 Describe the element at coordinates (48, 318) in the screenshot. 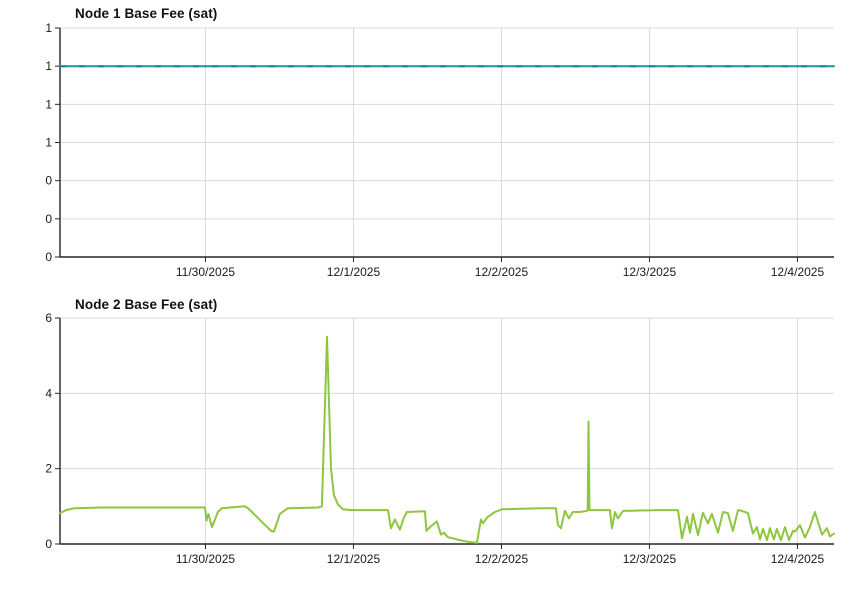

I see `y-tick-label: 6` at that location.